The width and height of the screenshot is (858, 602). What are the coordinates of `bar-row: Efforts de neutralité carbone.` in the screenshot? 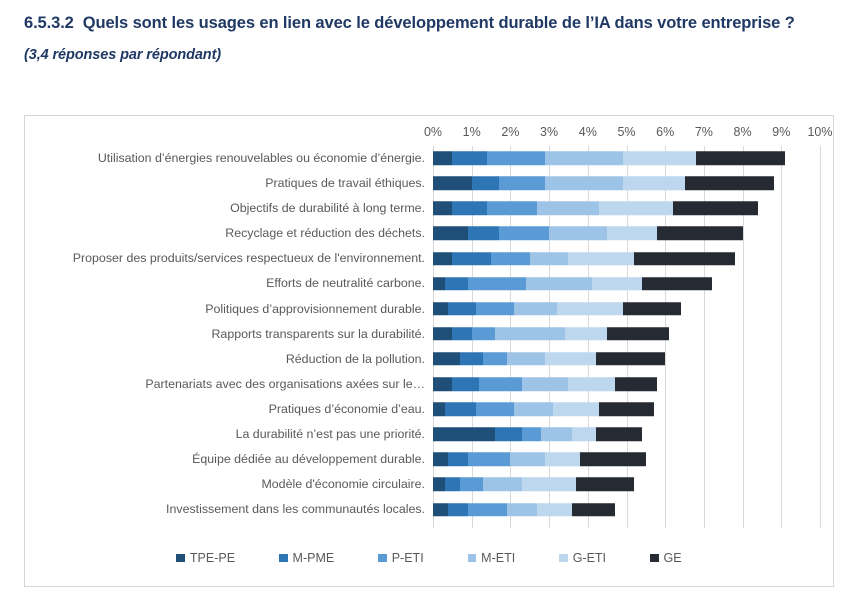 It's located at (429, 284).